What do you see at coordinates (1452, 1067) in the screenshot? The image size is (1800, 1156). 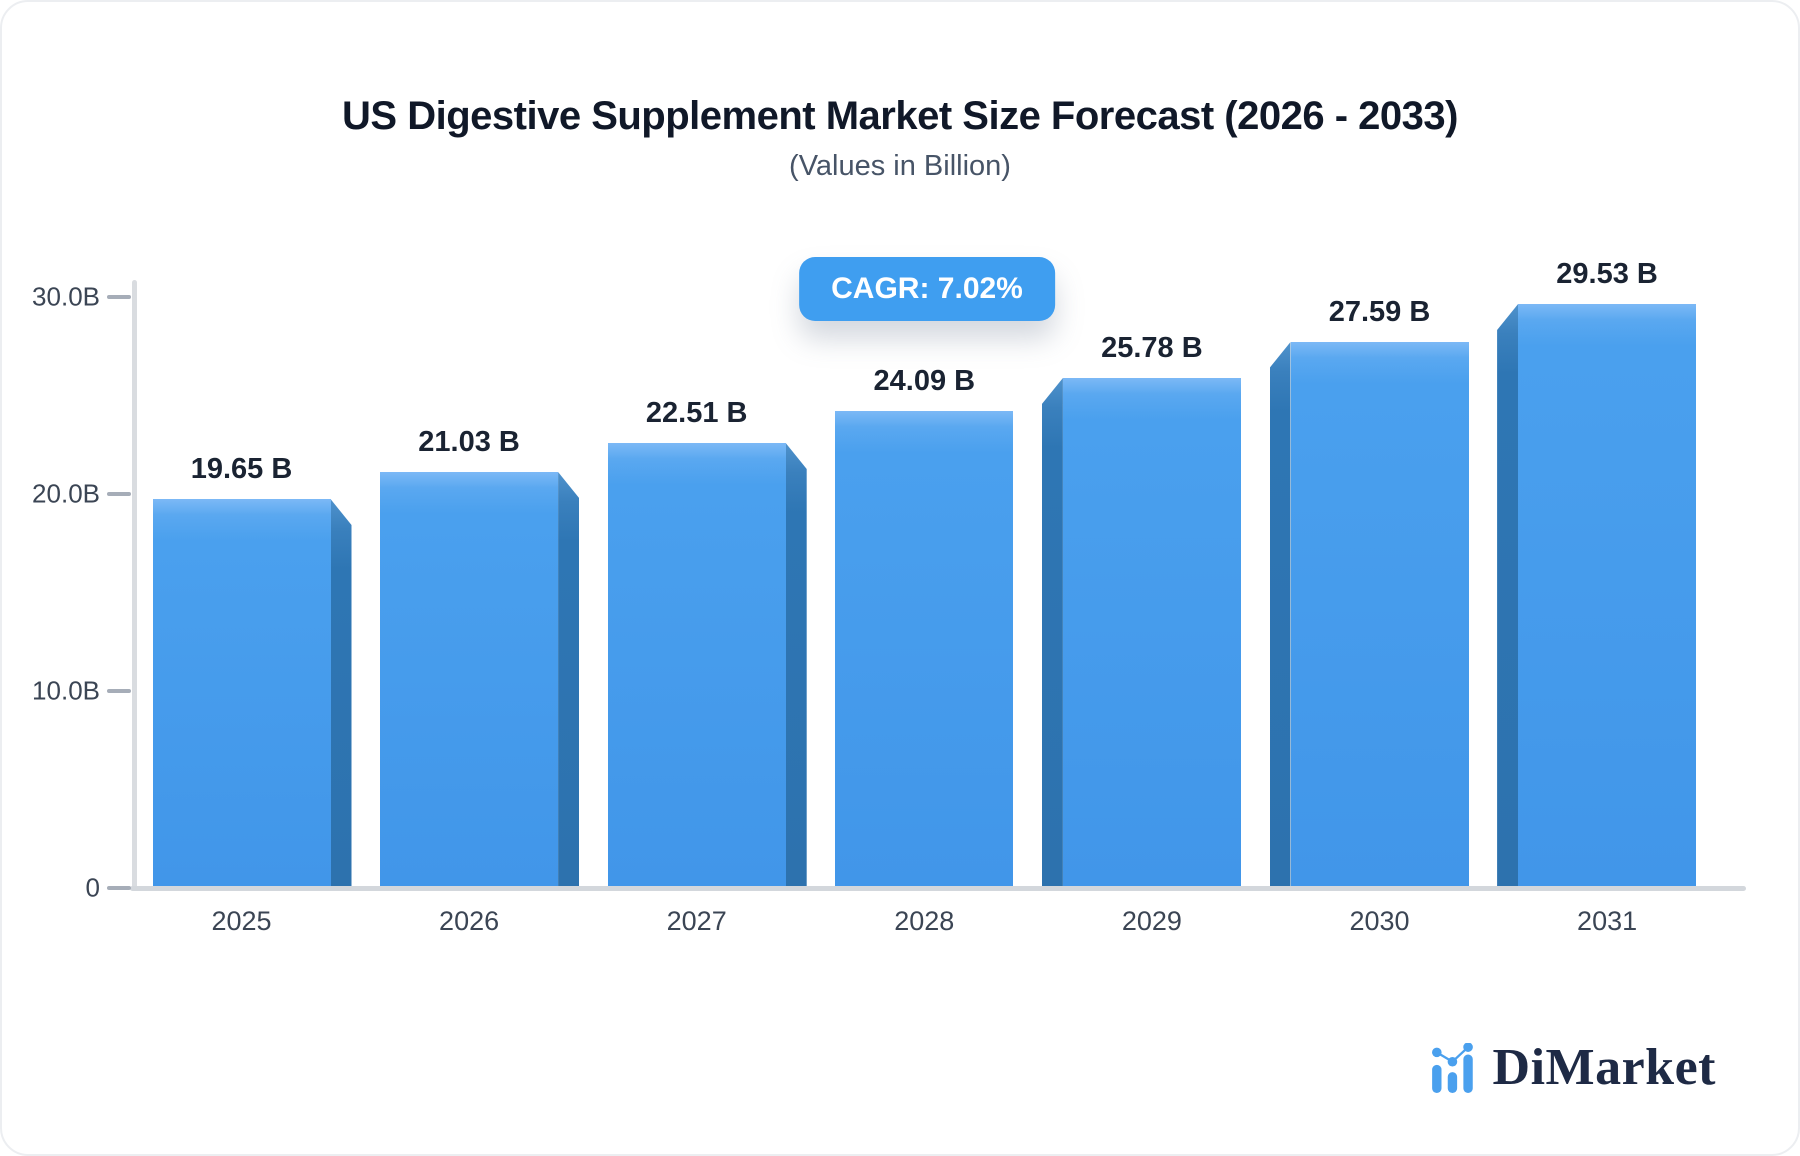 I see `dimarket-logo-icon` at bounding box center [1452, 1067].